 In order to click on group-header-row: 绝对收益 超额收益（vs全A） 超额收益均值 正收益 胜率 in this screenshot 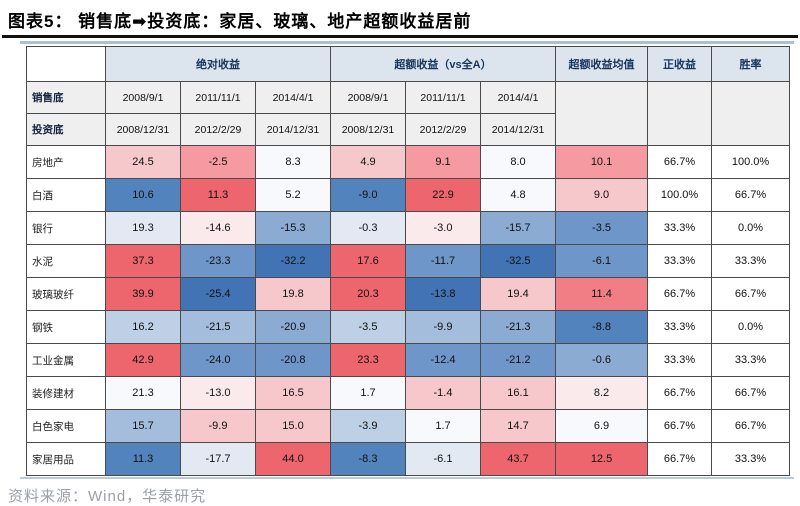, I will do `click(408, 64)`.